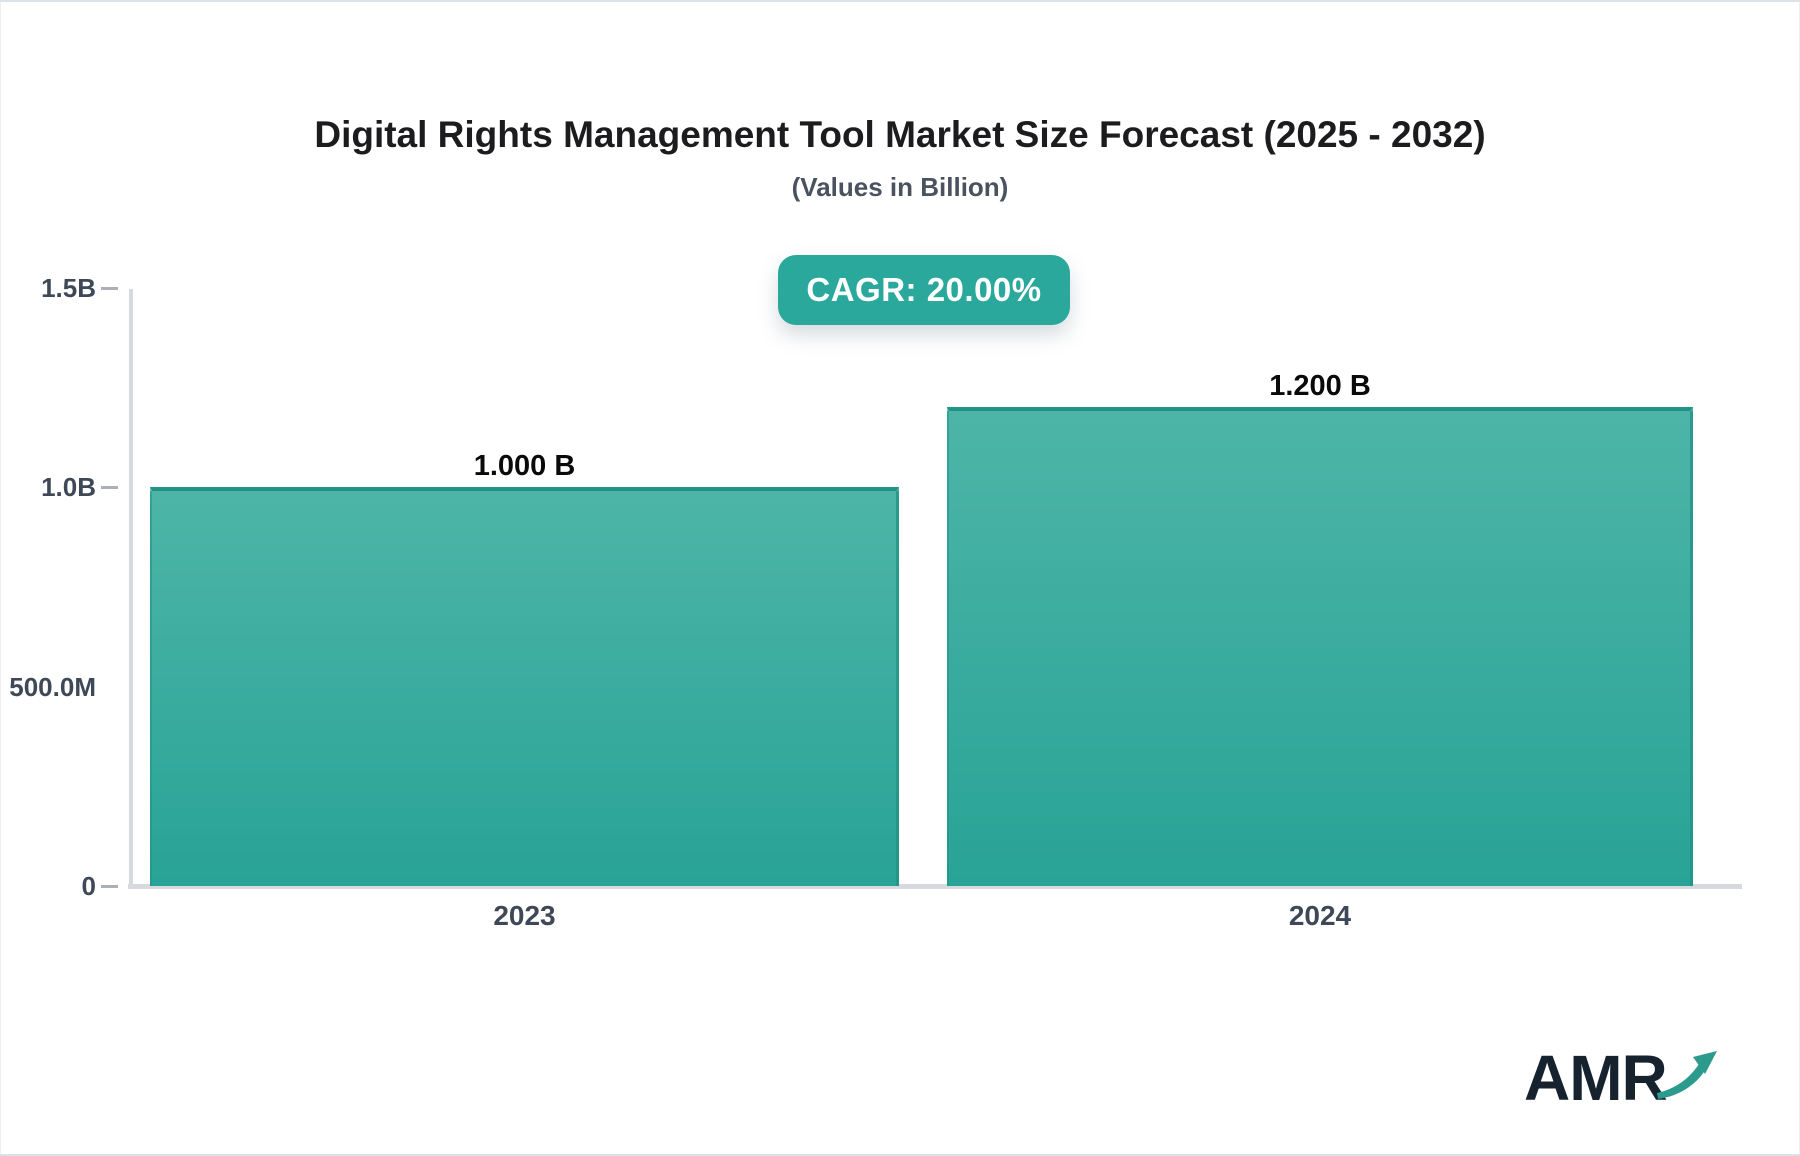 The image size is (1800, 1156). I want to click on chart-subtitle: (Values in Billion), so click(900, 187).